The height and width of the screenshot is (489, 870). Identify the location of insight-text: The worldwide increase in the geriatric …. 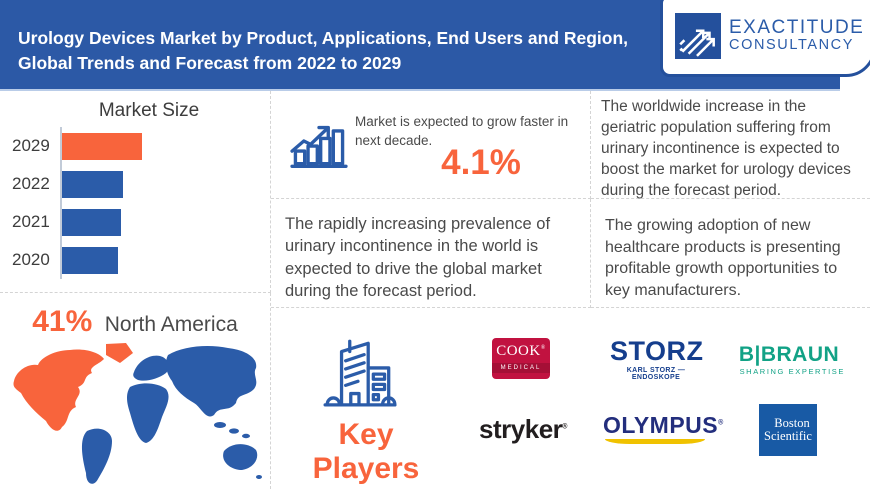
(726, 148).